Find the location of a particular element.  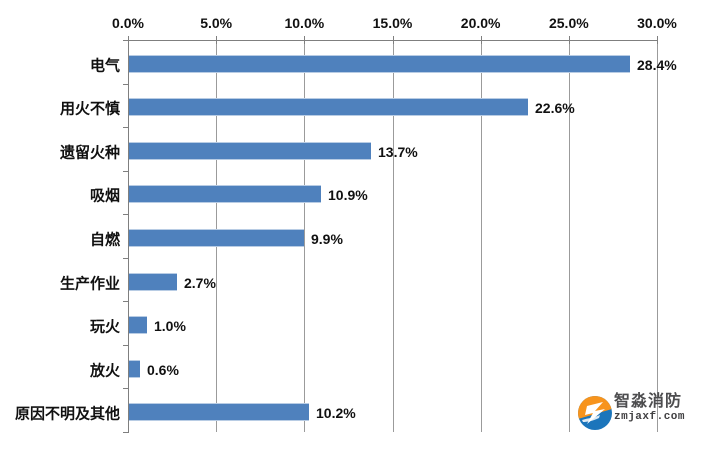

bar-value-label: 28.4% is located at coordinates (657, 64).